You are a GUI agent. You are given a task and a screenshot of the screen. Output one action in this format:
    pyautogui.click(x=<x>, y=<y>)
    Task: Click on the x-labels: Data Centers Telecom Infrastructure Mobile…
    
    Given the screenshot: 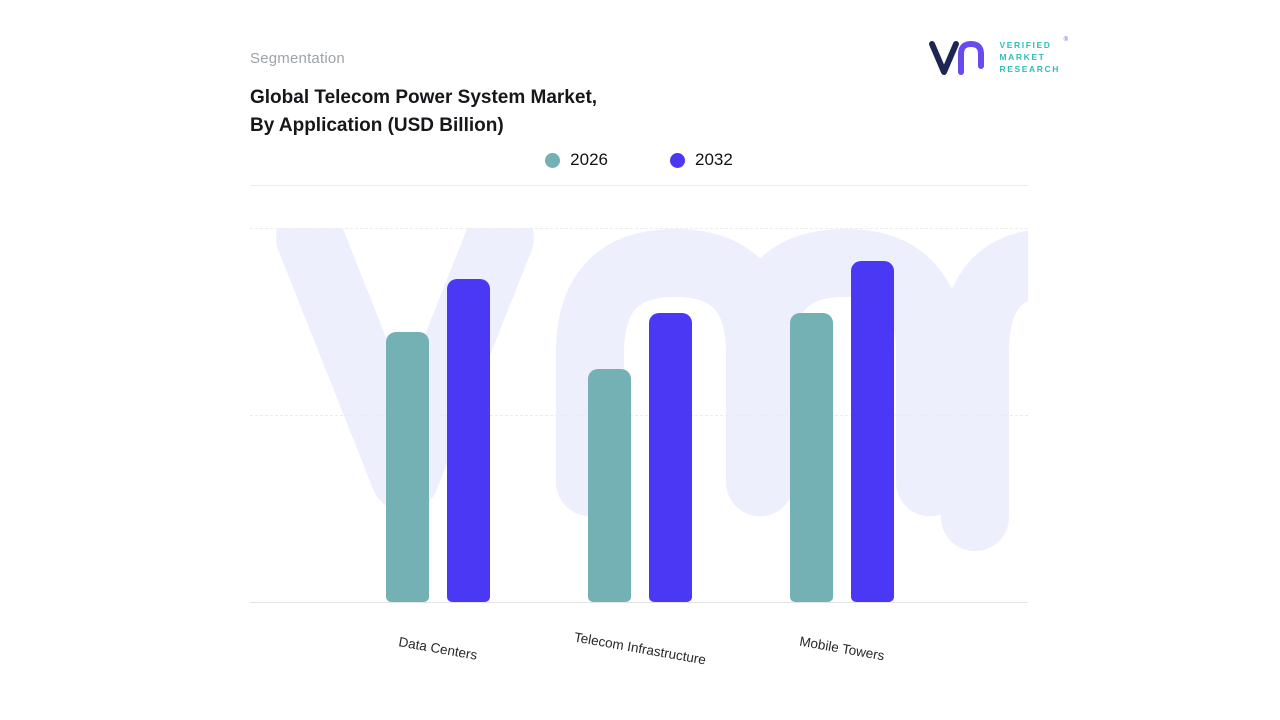 What is the action you would take?
    pyautogui.click(x=639, y=648)
    